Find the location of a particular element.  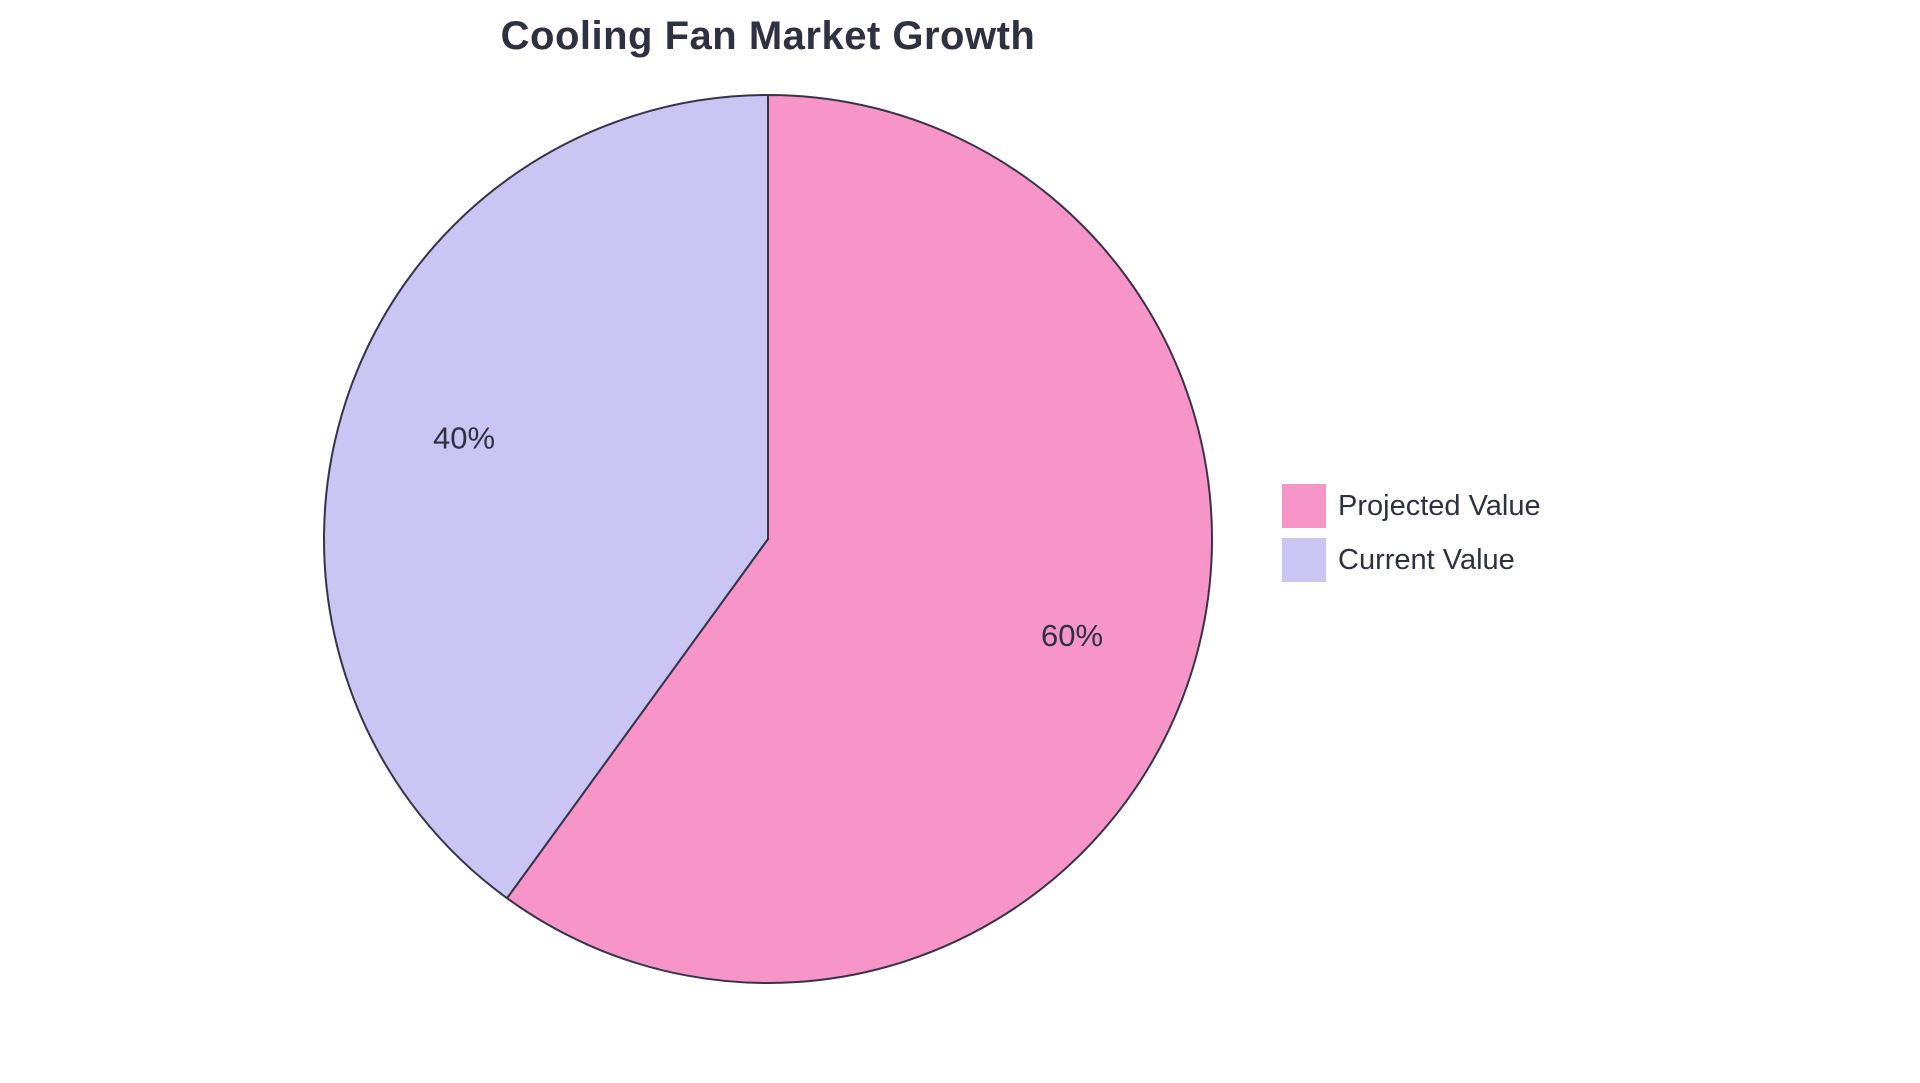

legend-swatch-current-value is located at coordinates (1304, 560).